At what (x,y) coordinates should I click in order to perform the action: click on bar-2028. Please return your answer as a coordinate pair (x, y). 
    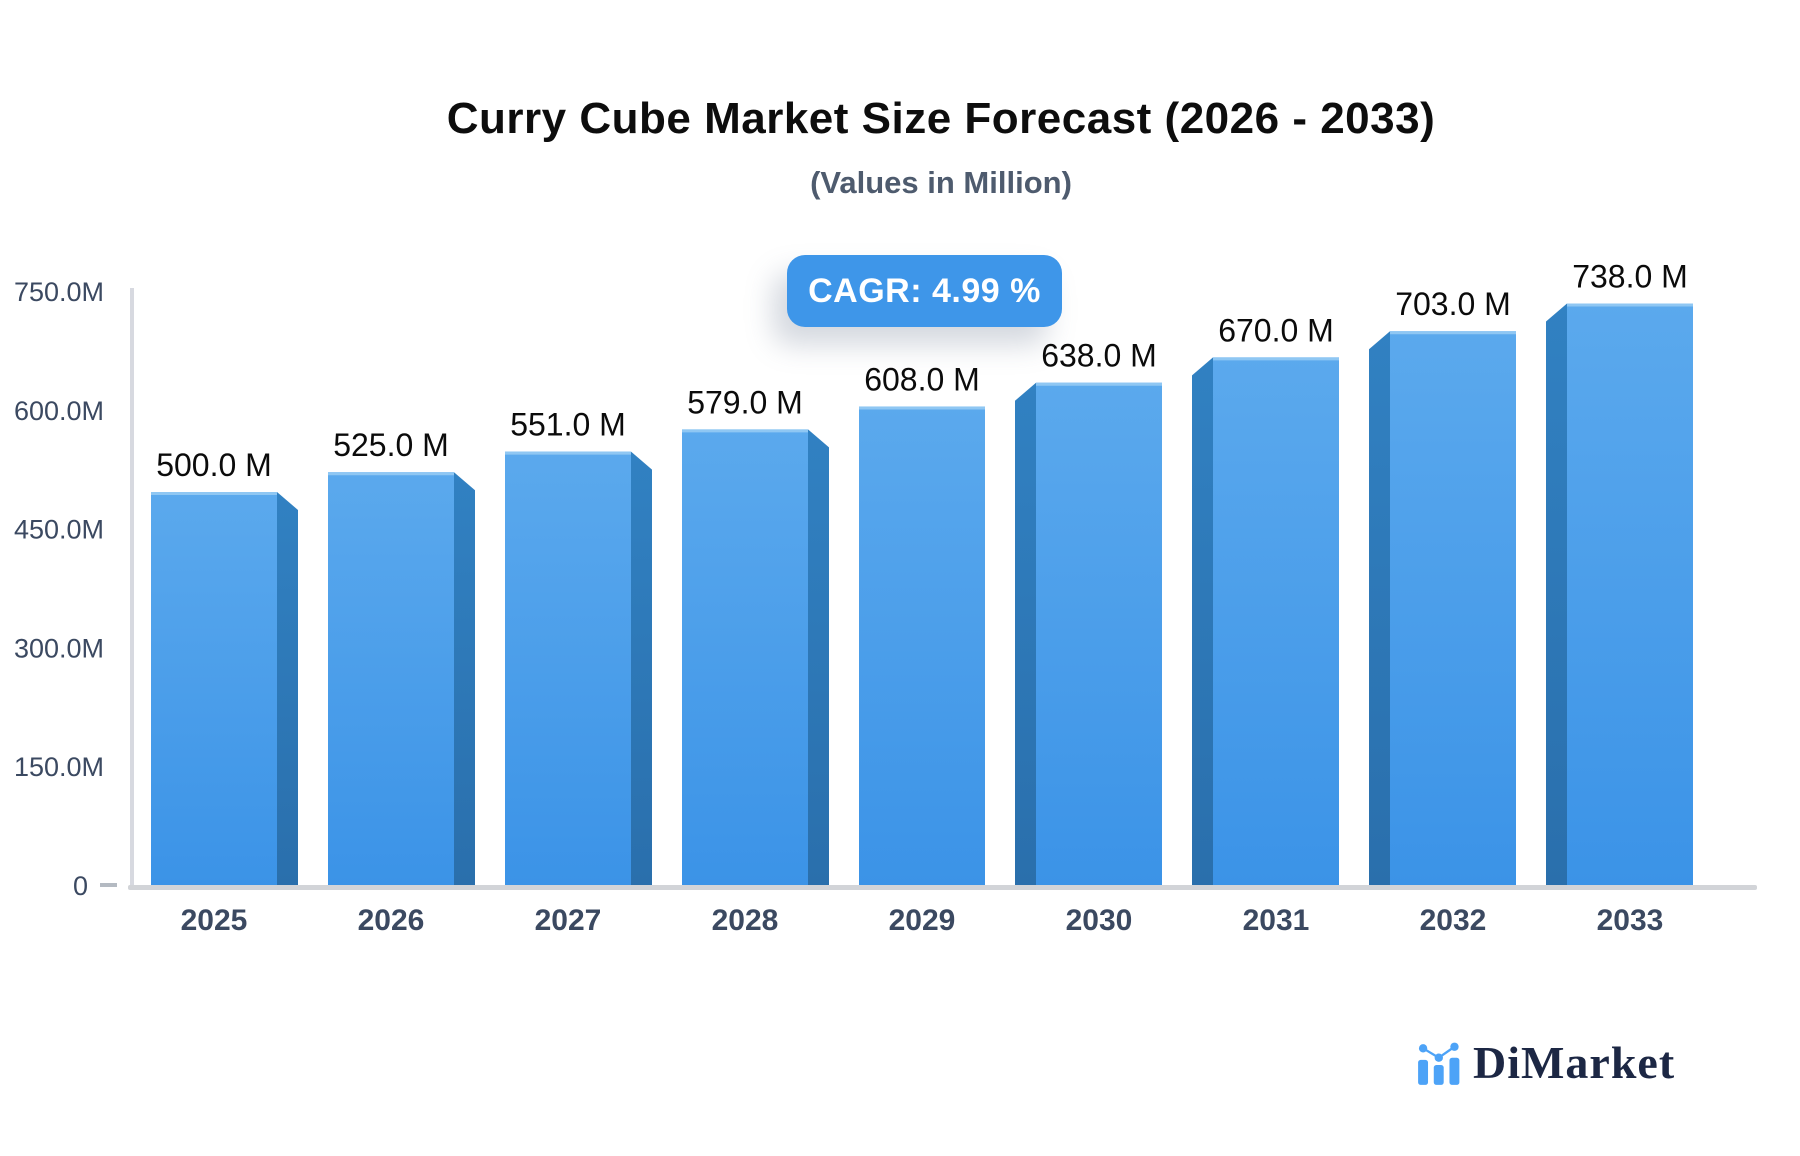
    Looking at the image, I should click on (755, 657).